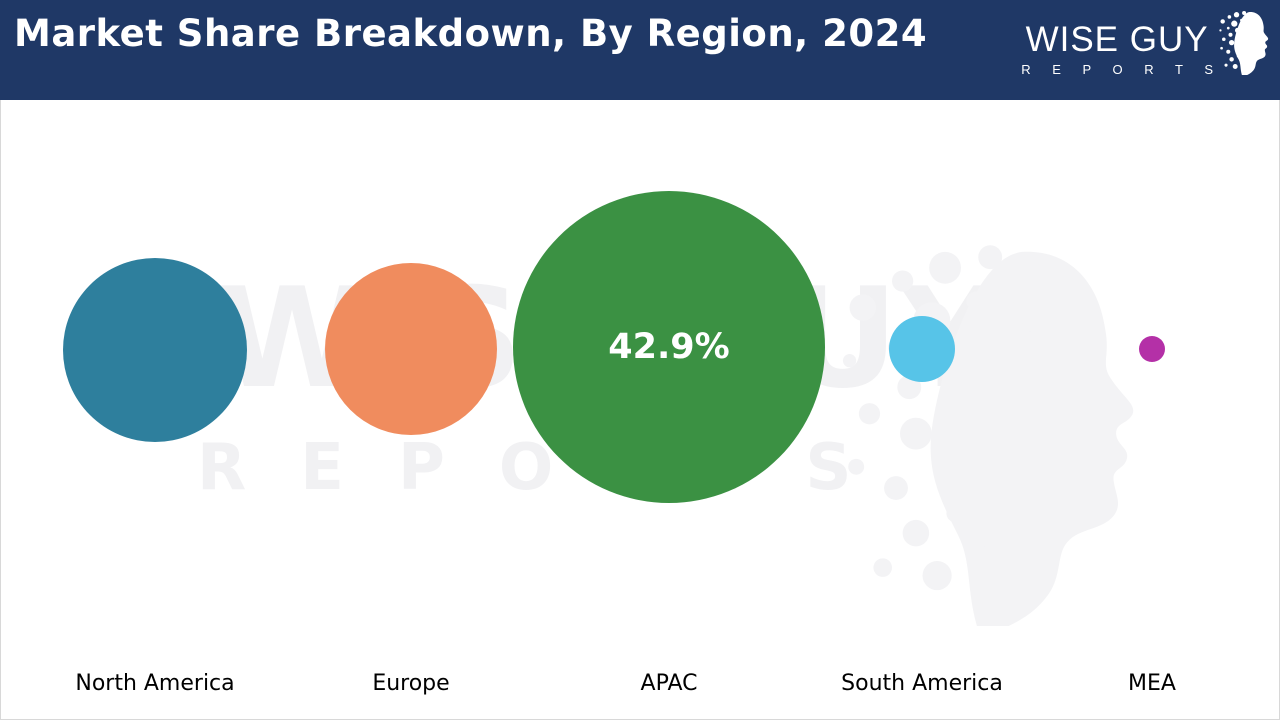  What do you see at coordinates (1117, 39) in the screenshot?
I see `logo-wordmark: WISE GUY` at bounding box center [1117, 39].